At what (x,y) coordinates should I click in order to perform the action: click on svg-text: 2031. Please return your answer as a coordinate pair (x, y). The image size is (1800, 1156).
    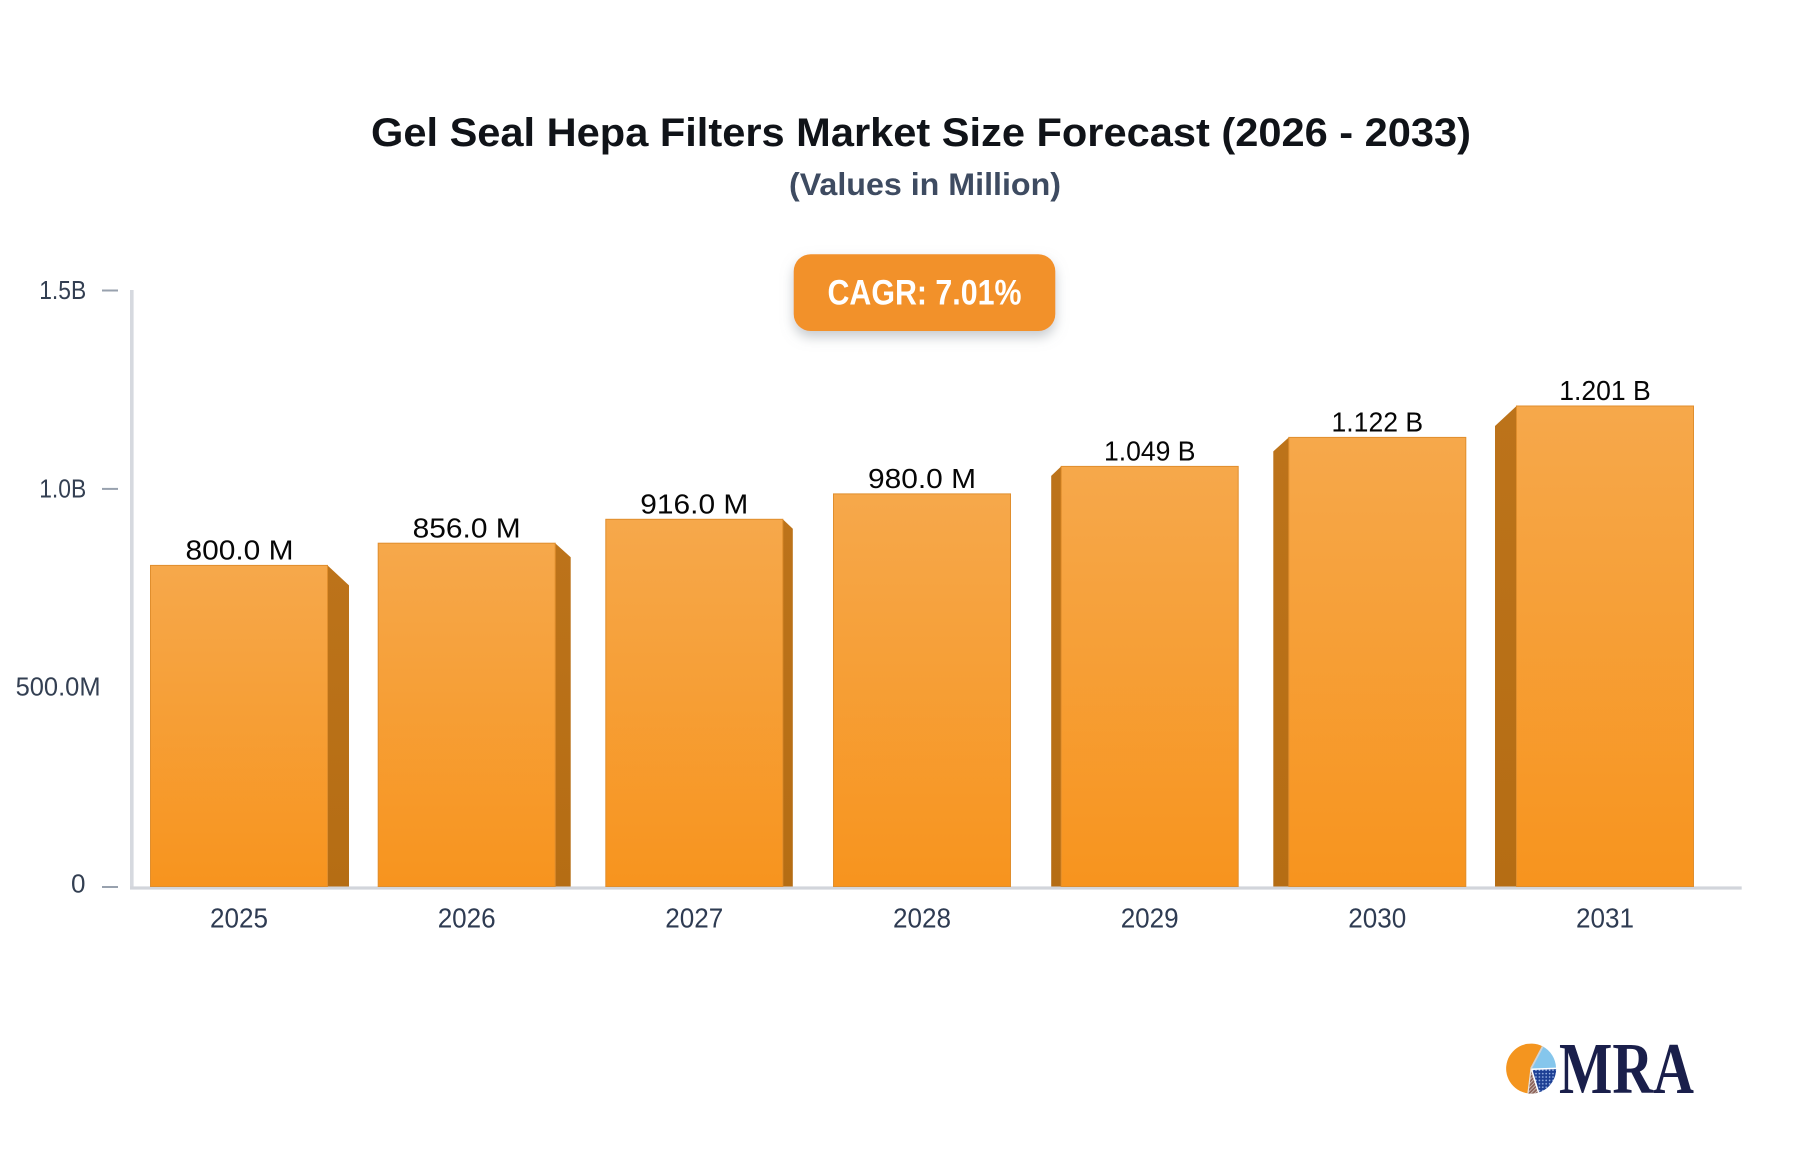
    Looking at the image, I should click on (1605, 918).